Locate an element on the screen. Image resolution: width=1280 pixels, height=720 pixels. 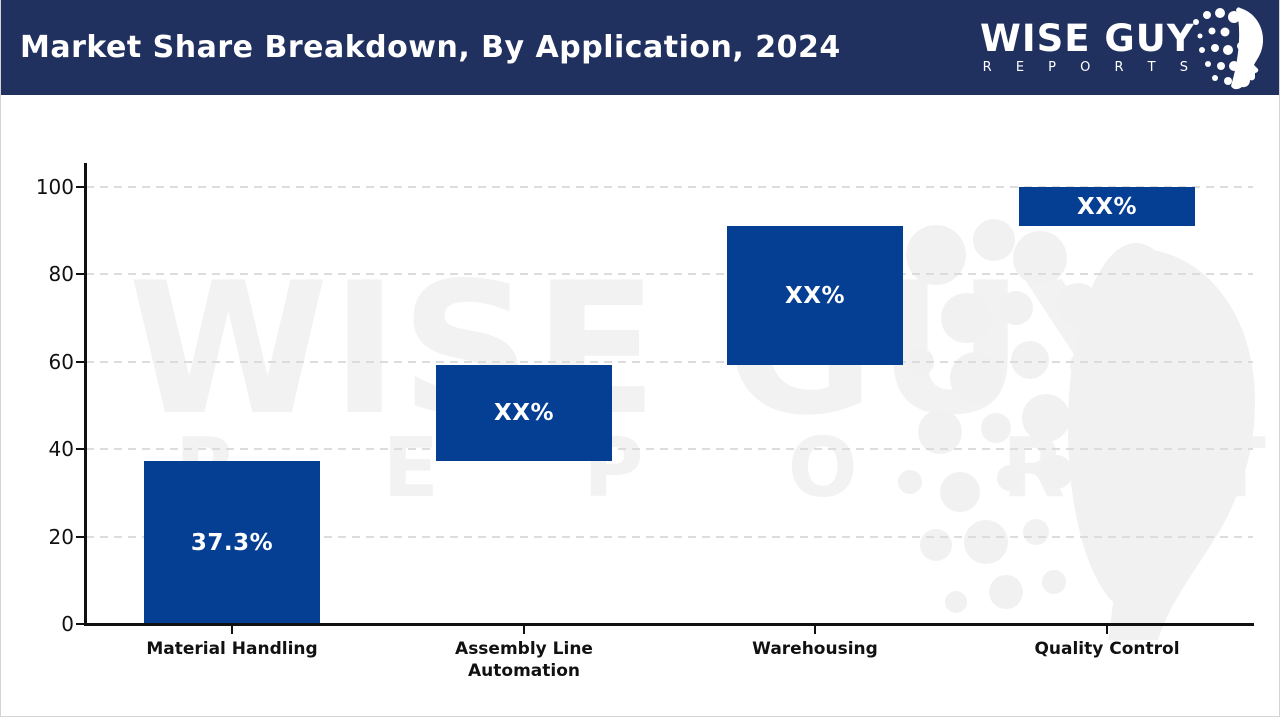
x-tick-label: Assembly Line Automation is located at coordinates (524, 660).